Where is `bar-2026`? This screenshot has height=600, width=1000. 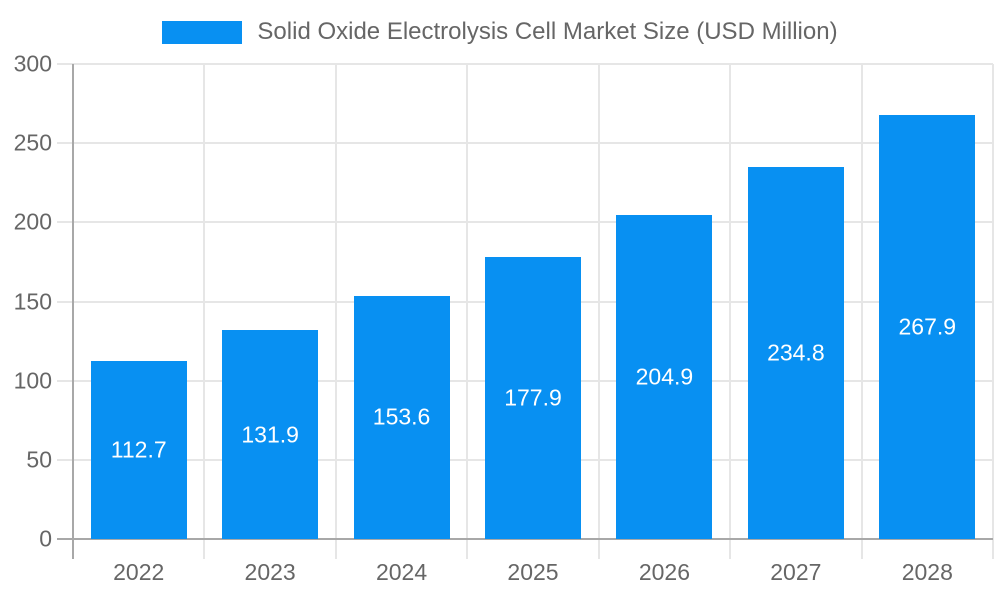
bar-2026 is located at coordinates (664, 376).